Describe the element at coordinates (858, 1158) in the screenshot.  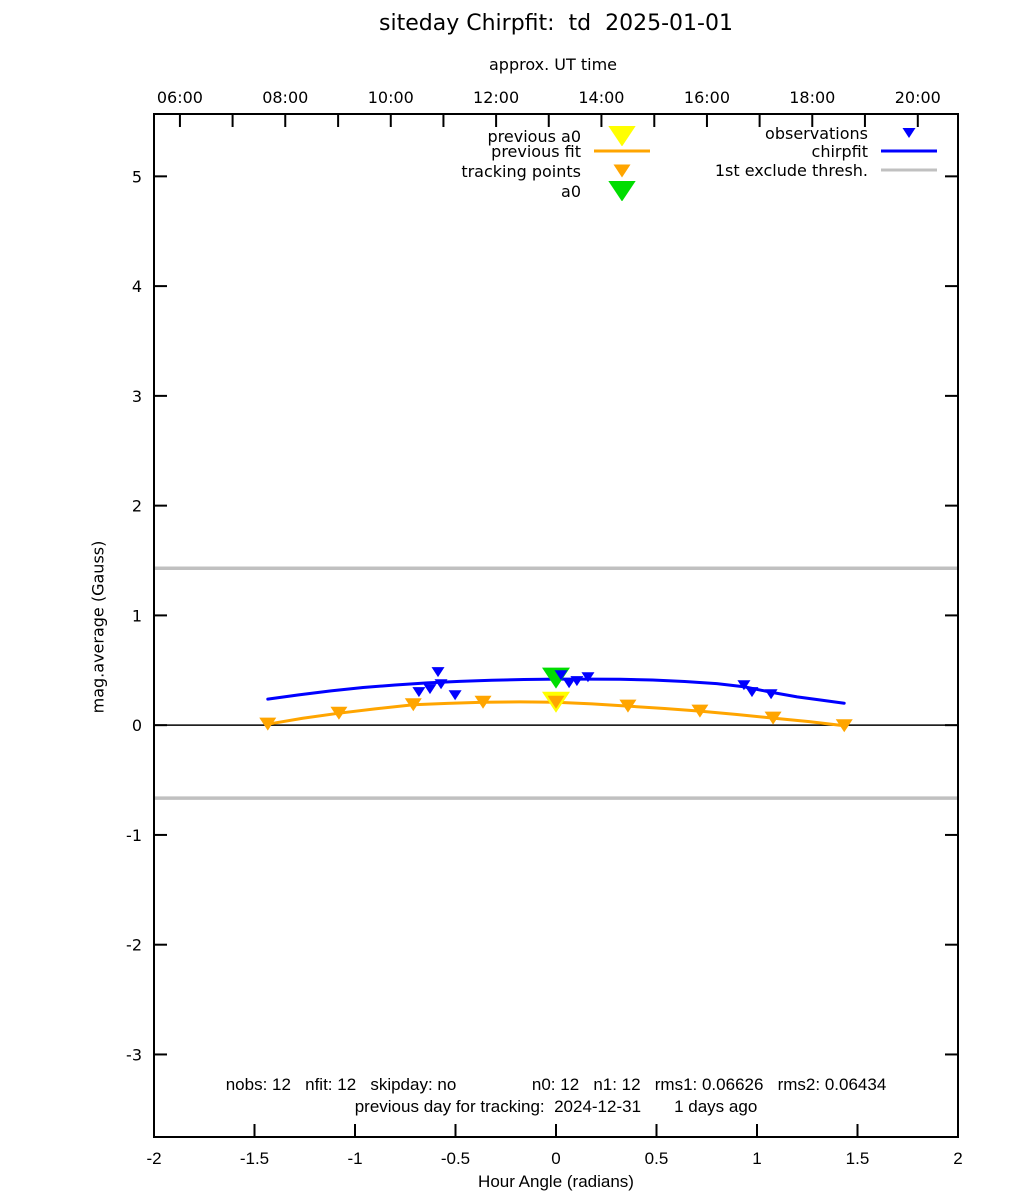
I see `svg-text: 1.5` at that location.